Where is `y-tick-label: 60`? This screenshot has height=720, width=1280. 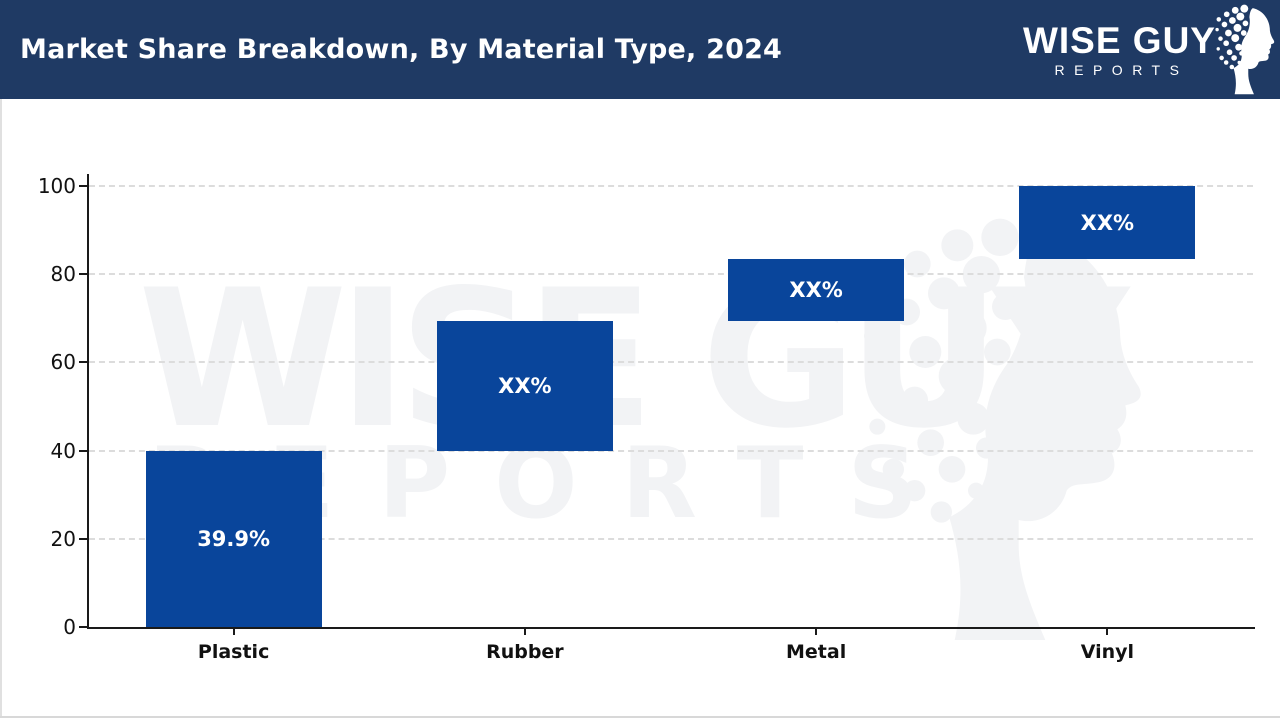
y-tick-label: 60 is located at coordinates (63, 362).